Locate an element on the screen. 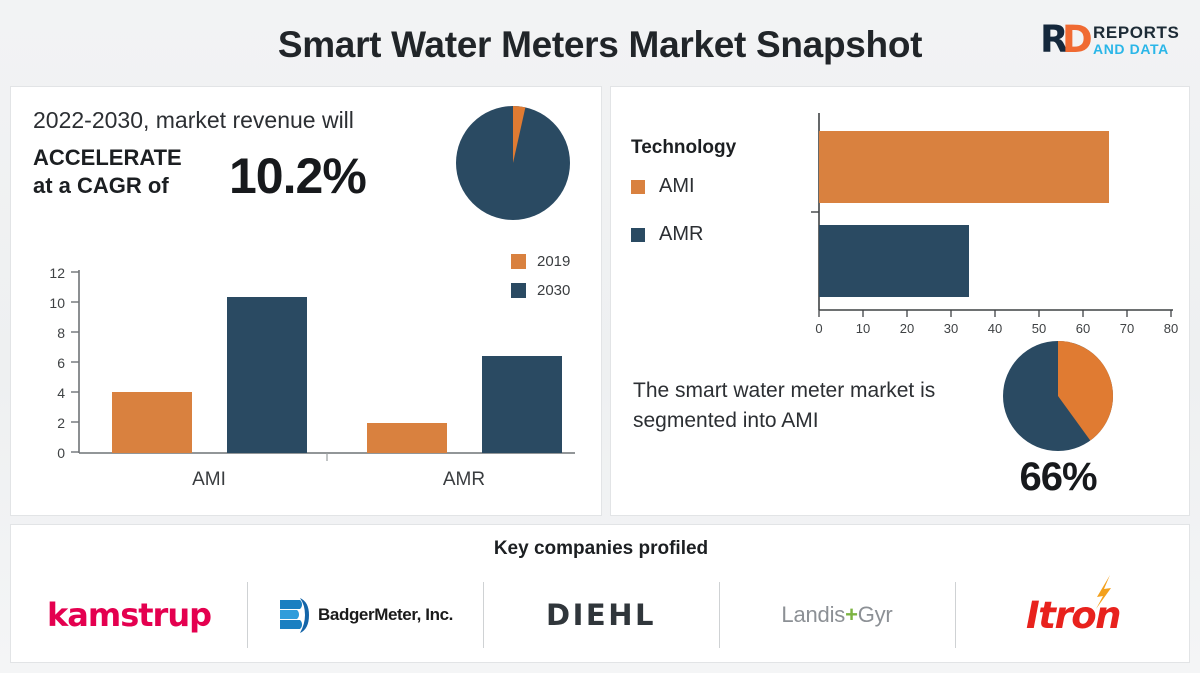 This screenshot has width=1200, height=673. cagr-accelerate-line1: ACCELERATE is located at coordinates (107, 157).